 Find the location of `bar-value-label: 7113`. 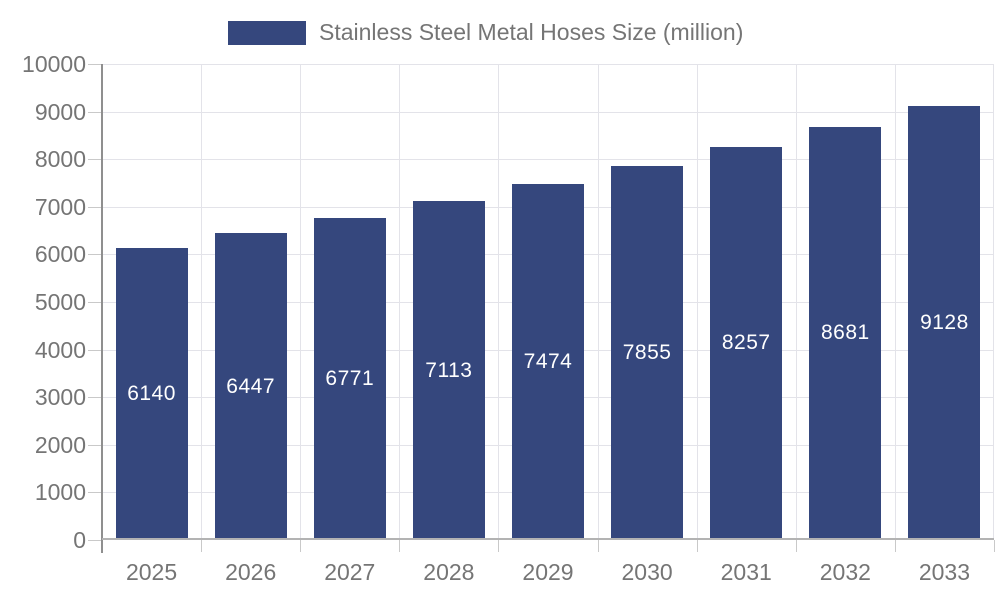

bar-value-label: 7113 is located at coordinates (449, 370).